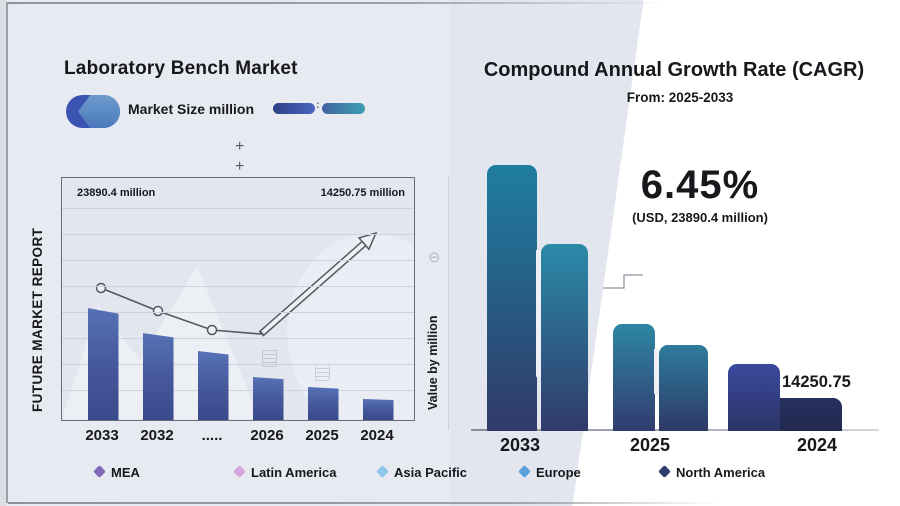 This screenshot has width=900, height=506. Describe the element at coordinates (343, 108) in the screenshot. I see `mini-pill-icon-right` at that location.